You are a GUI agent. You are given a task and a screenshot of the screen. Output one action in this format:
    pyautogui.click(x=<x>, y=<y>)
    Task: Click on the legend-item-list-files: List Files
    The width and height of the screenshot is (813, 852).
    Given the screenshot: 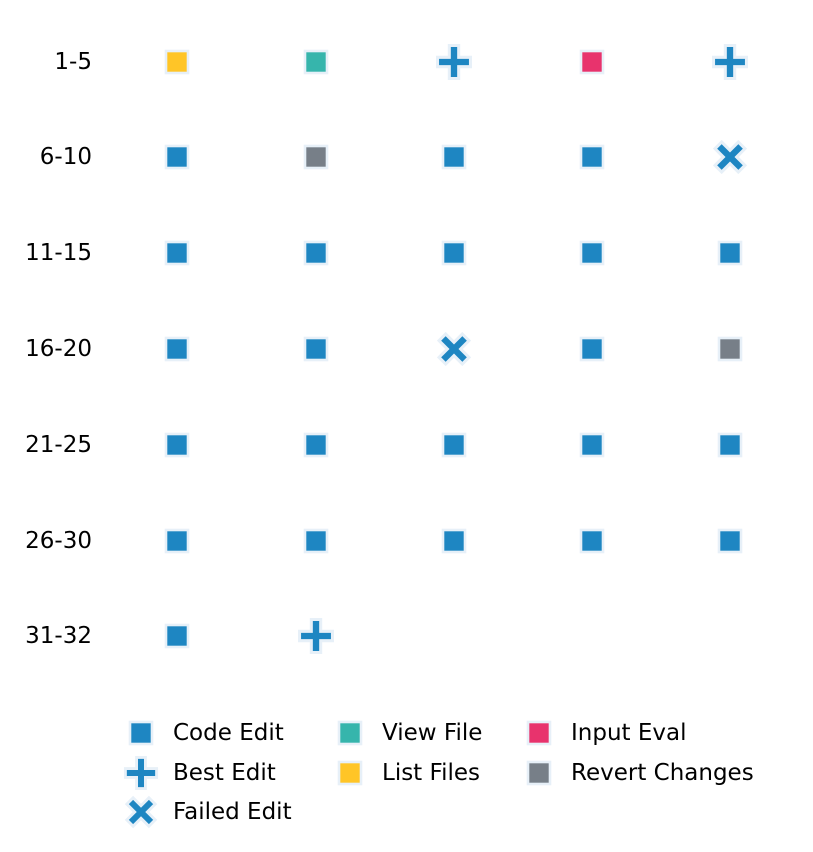 What is the action you would take?
    pyautogui.click(x=406, y=773)
    